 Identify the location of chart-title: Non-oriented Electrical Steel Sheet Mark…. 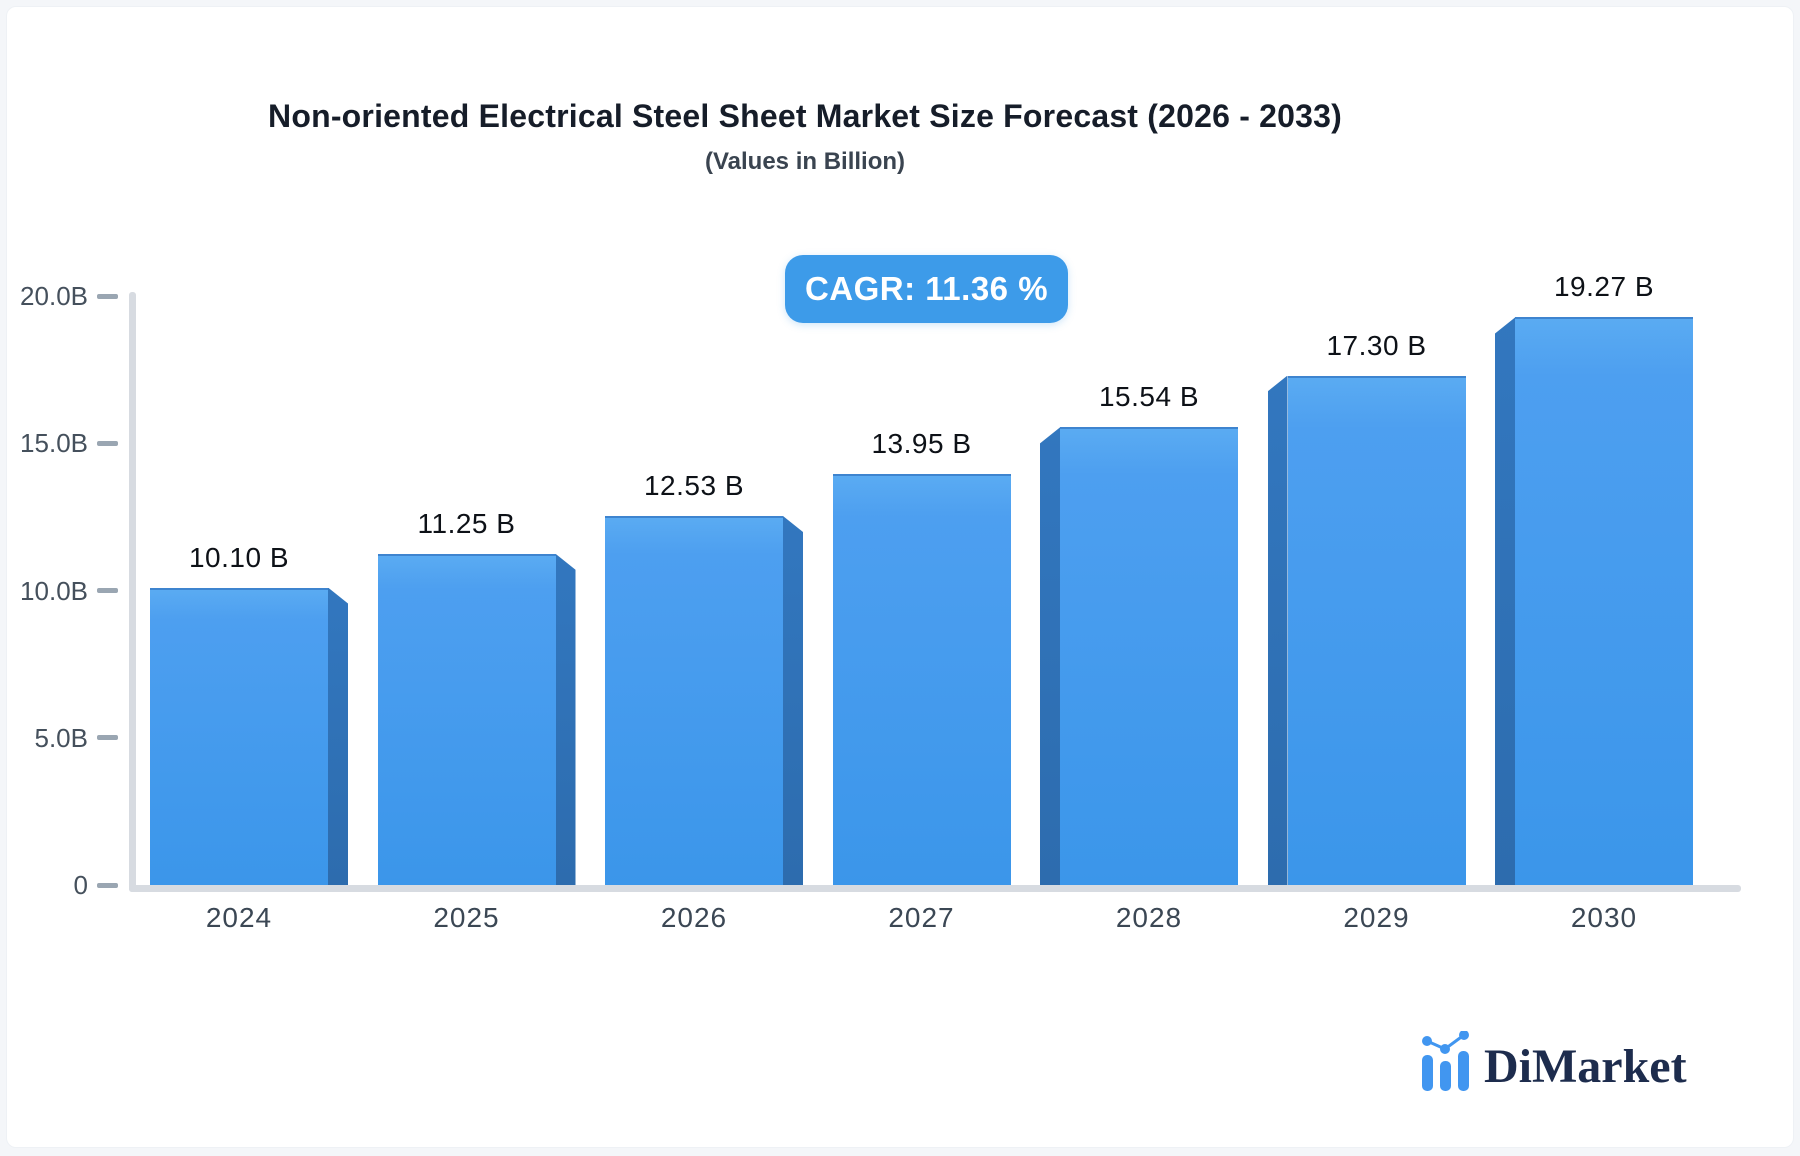
(805, 116).